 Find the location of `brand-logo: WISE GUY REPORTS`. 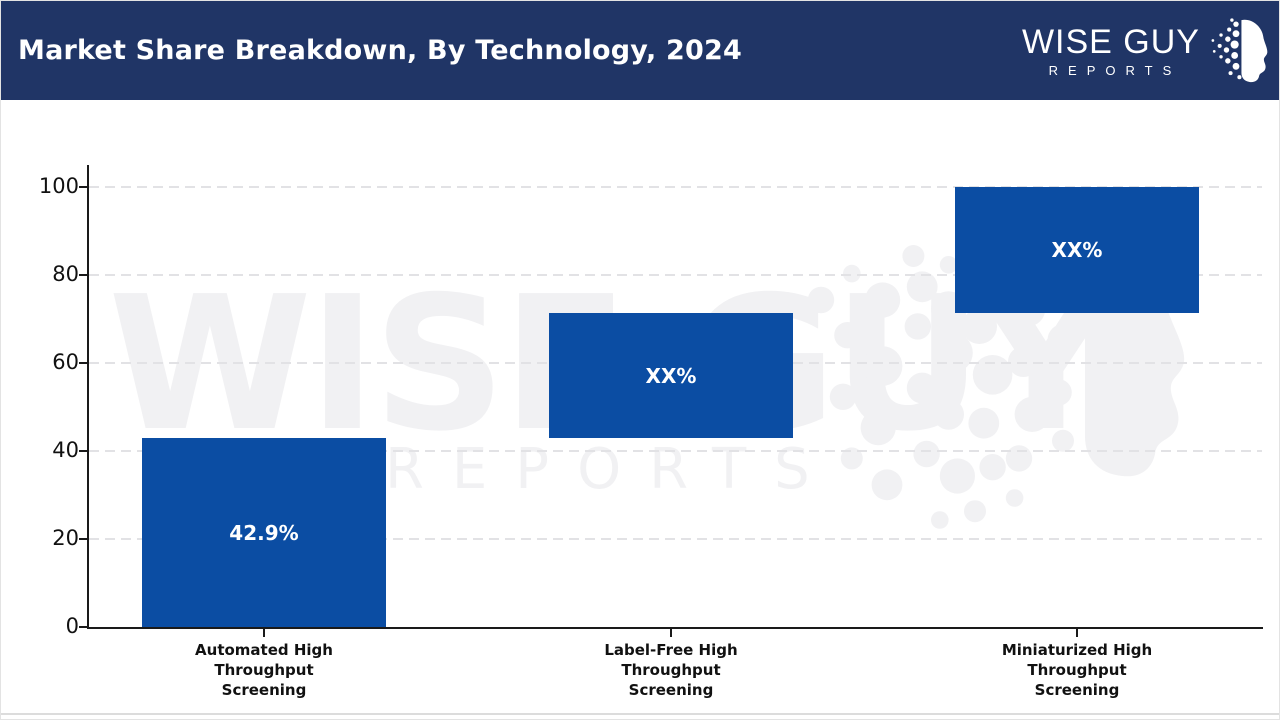

brand-logo: WISE GUY REPORTS is located at coordinates (1146, 50).